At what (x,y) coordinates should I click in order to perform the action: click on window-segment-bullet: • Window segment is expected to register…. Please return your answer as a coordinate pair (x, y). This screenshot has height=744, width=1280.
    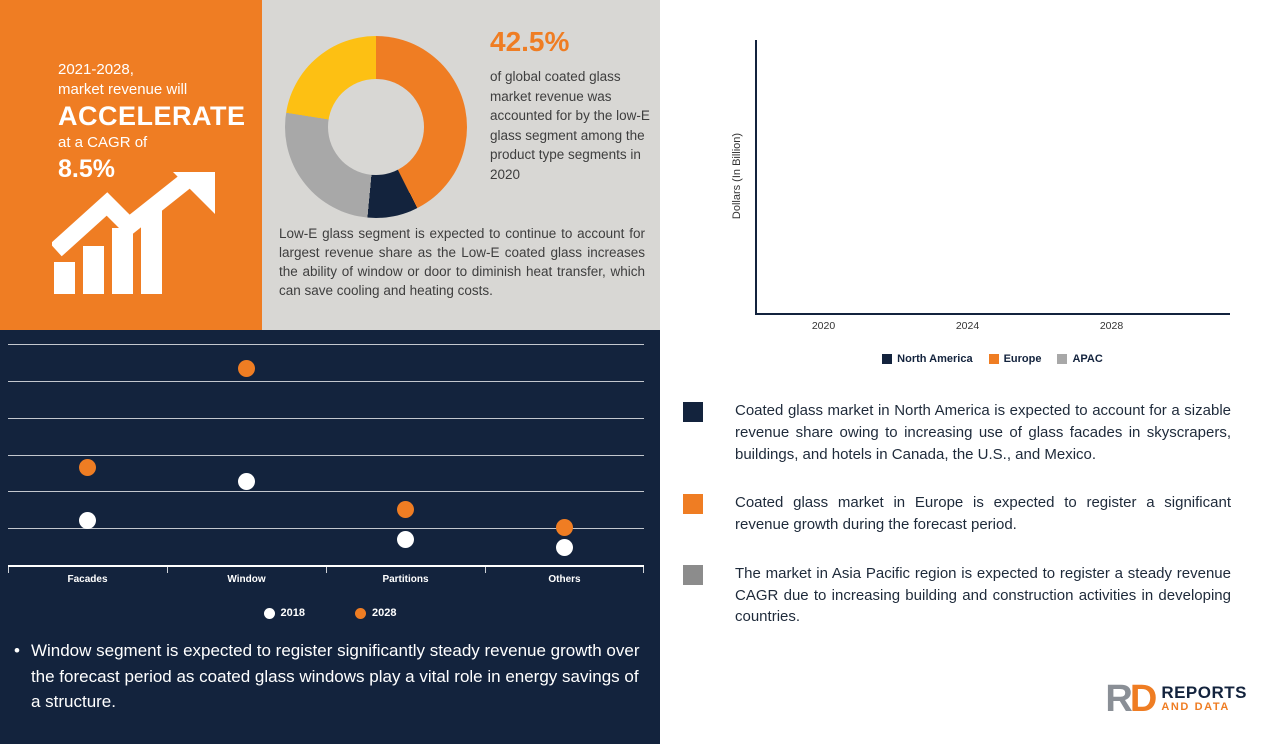
    Looking at the image, I should click on (328, 676).